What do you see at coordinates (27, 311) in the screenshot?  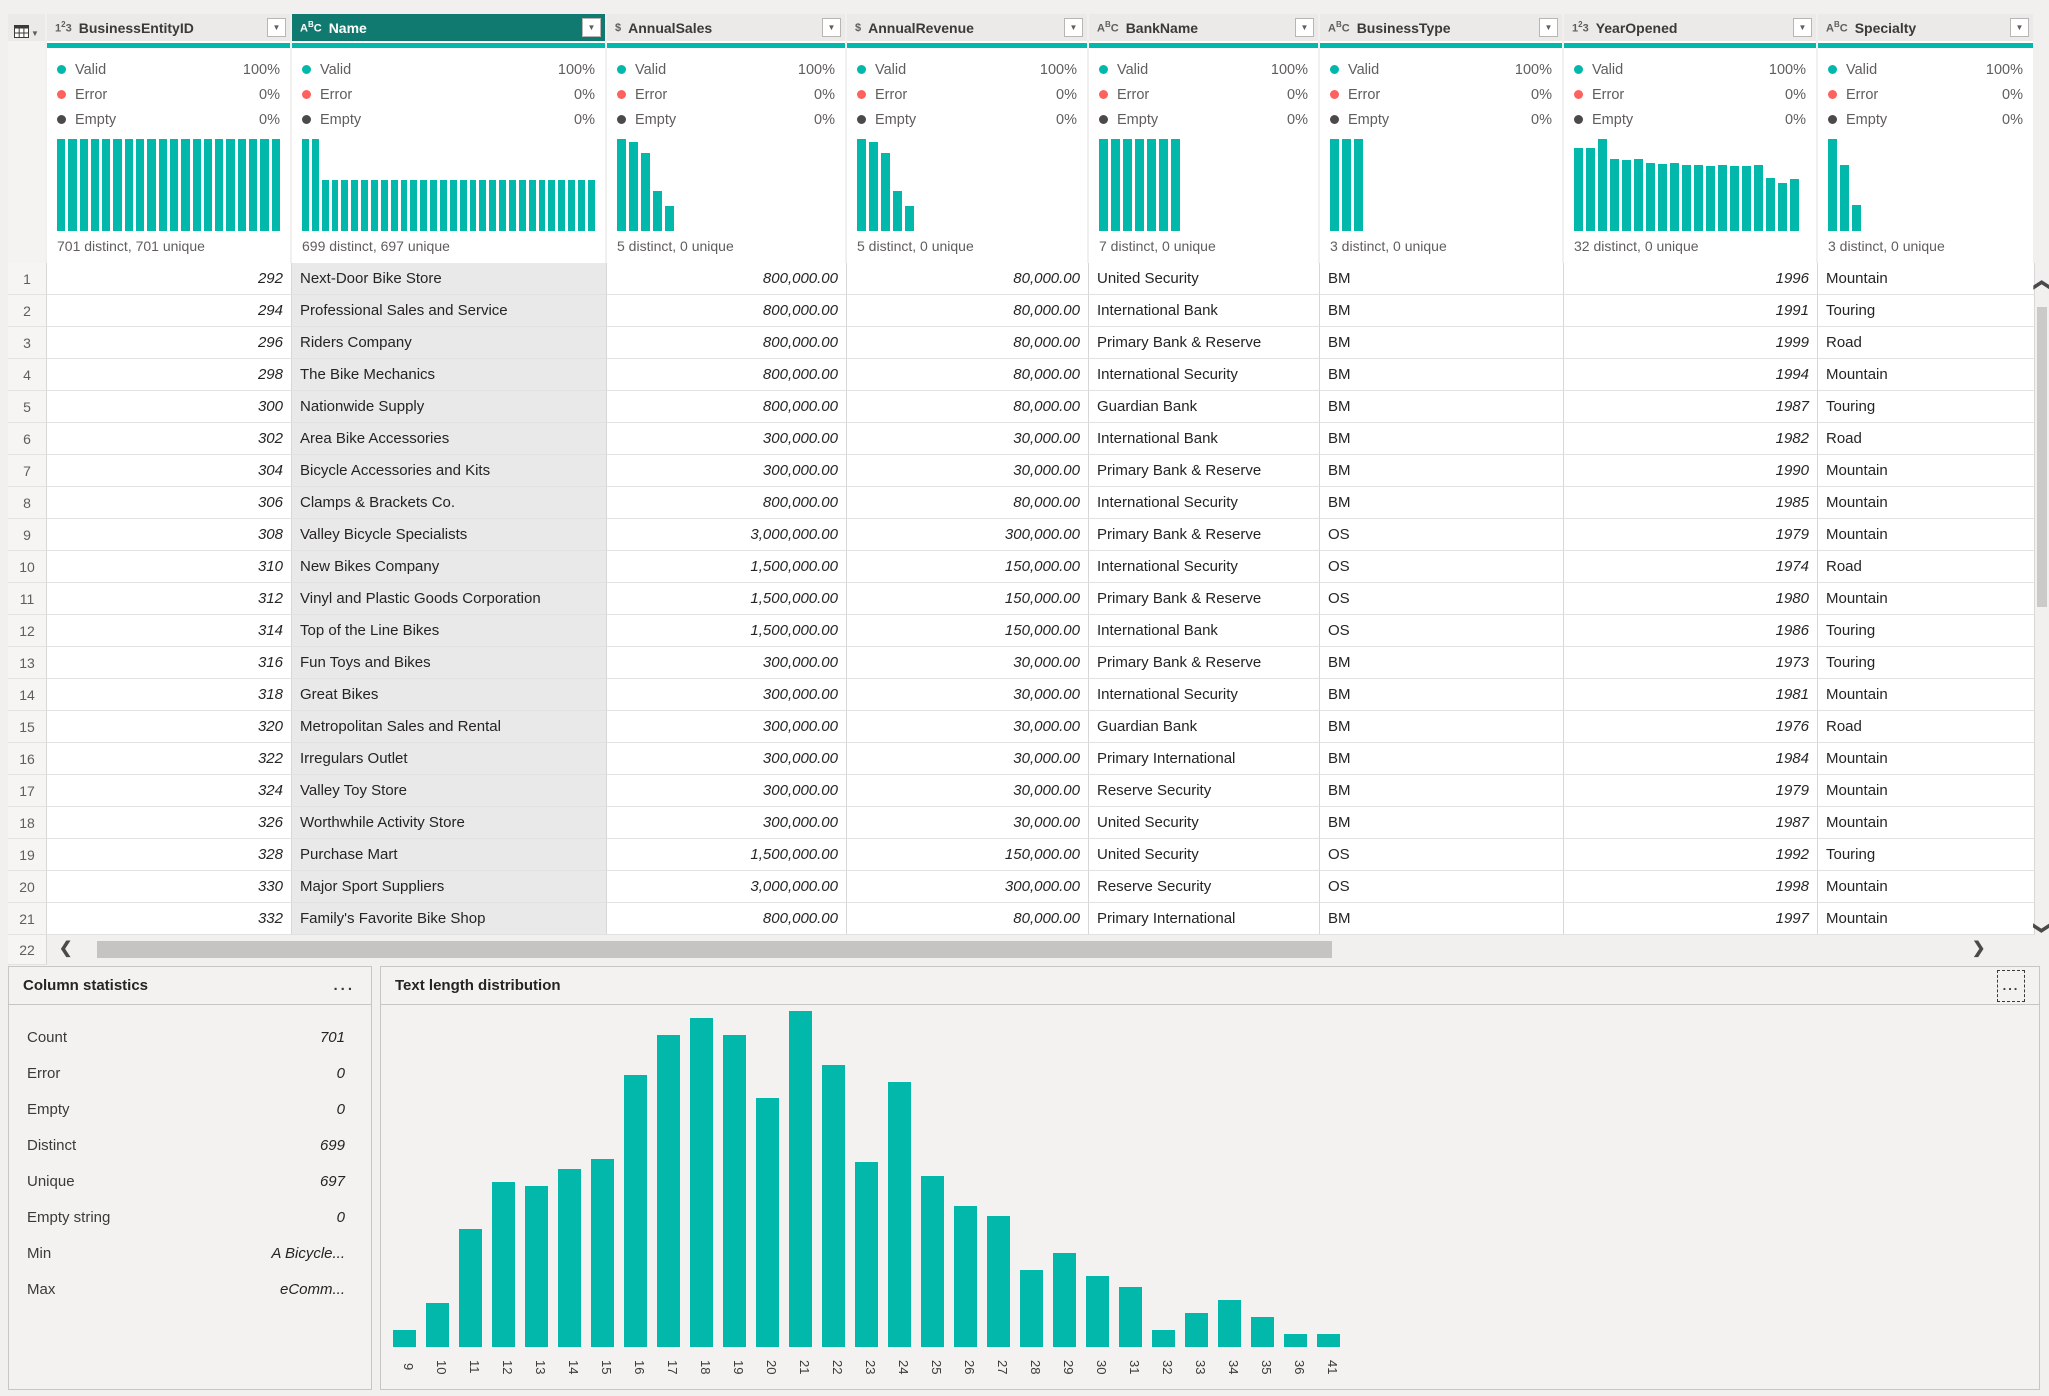 I see `row-number: 2` at bounding box center [27, 311].